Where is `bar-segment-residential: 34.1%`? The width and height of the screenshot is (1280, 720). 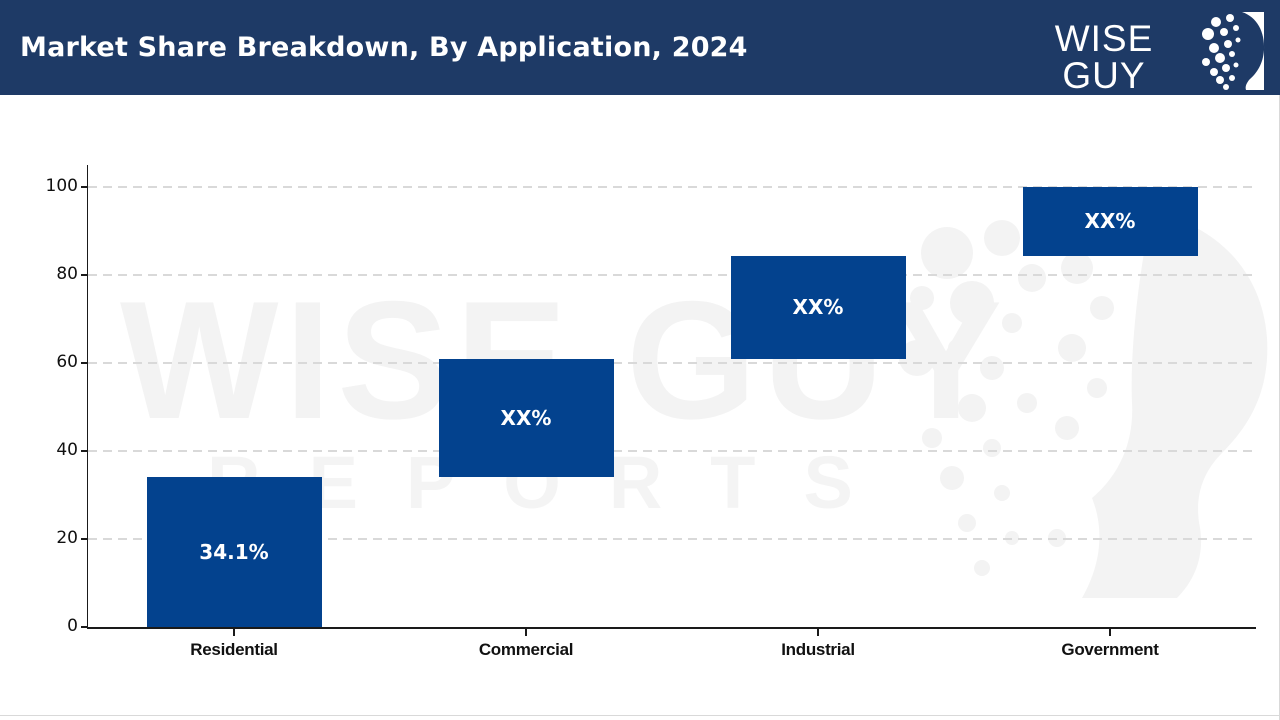 bar-segment-residential: 34.1% is located at coordinates (234, 551).